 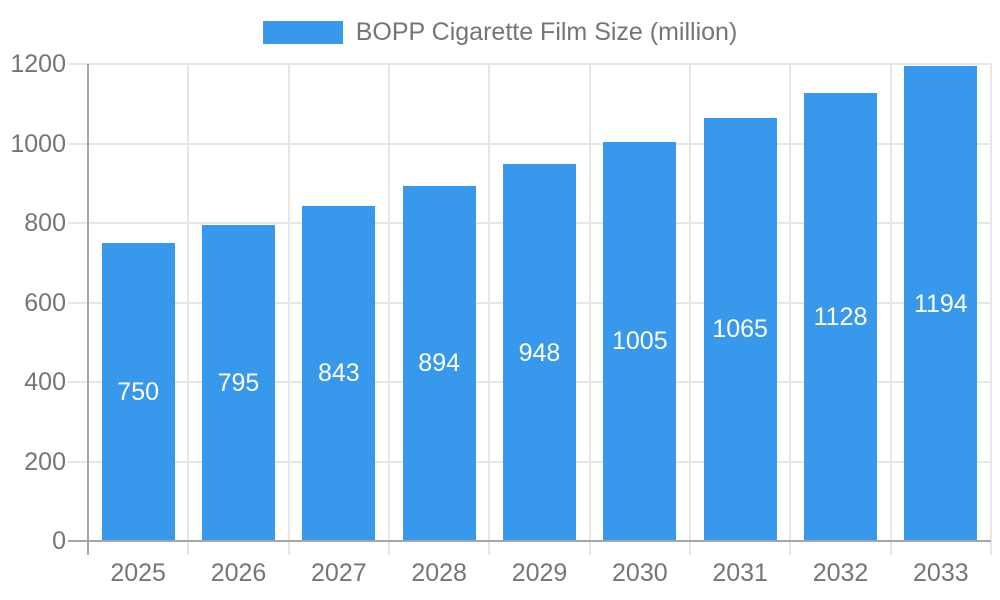 I want to click on bar-2025, so click(x=138, y=391).